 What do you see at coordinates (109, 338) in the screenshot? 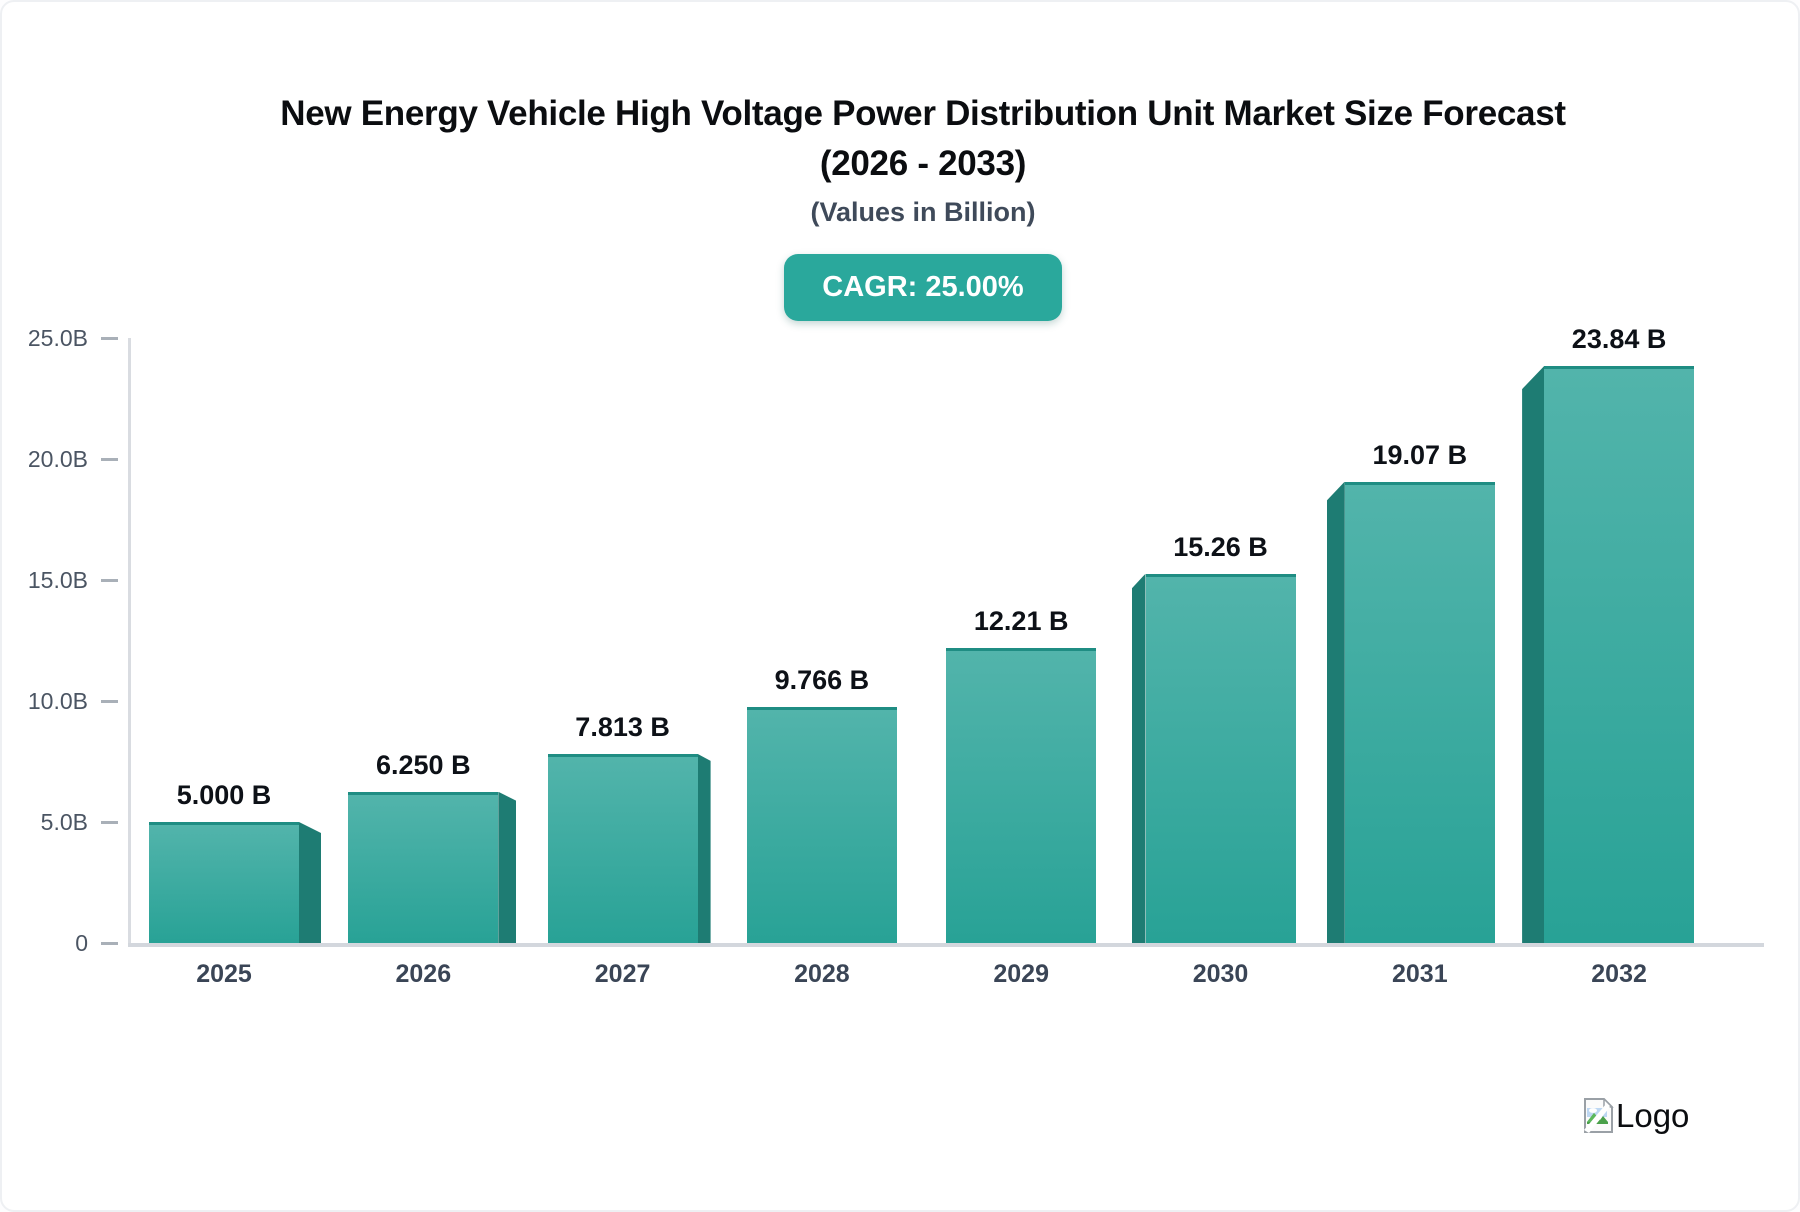
I see `y-tick-mark-25.0B` at bounding box center [109, 338].